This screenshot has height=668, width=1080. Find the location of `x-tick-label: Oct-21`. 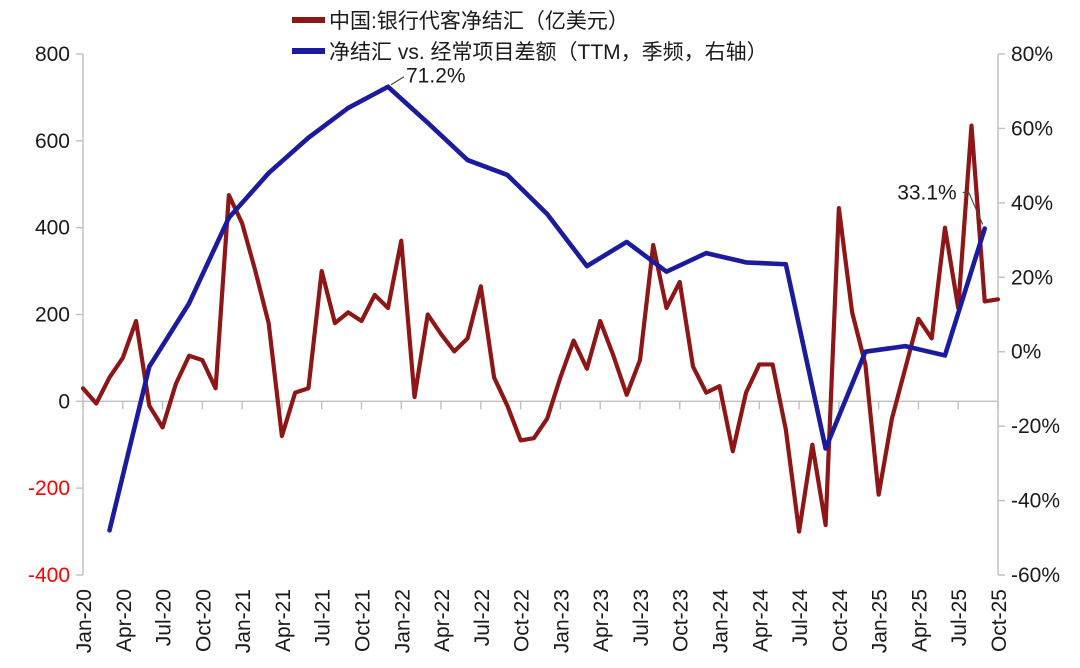

x-tick-label: Oct-21 is located at coordinates (362, 620).